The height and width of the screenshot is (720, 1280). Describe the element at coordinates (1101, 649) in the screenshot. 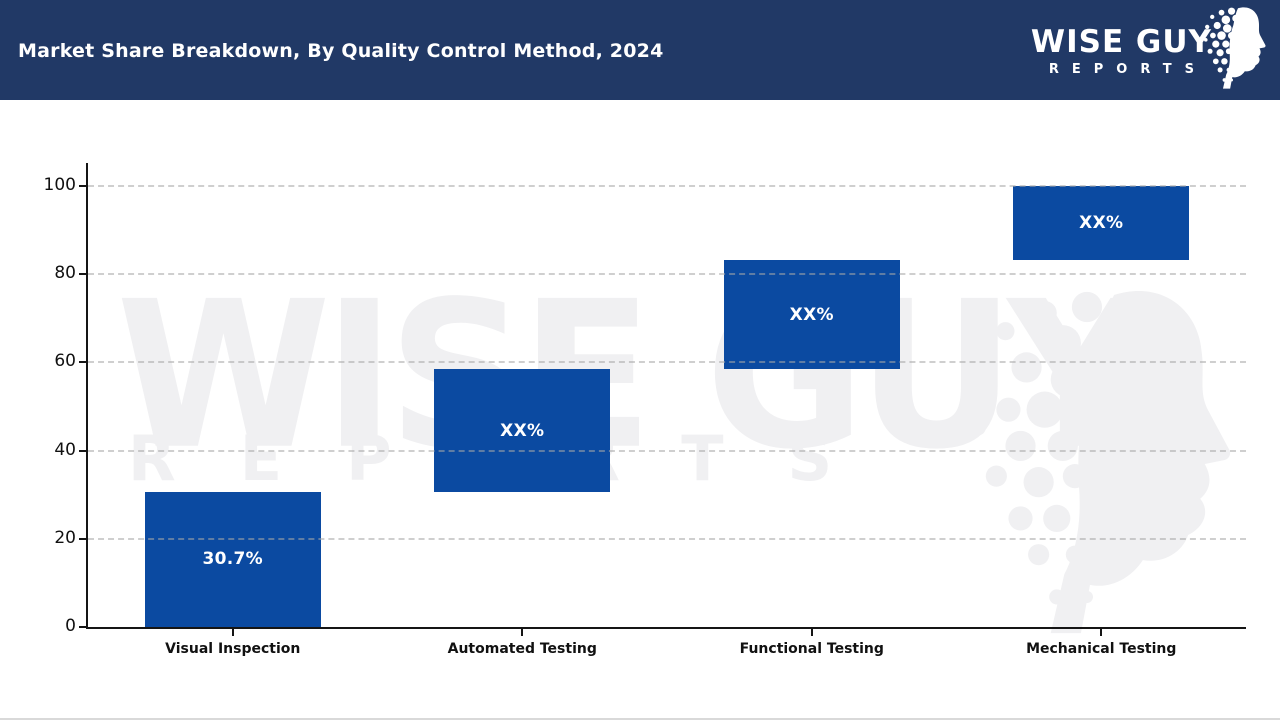

I see `category-label: Mechanical Testing` at that location.